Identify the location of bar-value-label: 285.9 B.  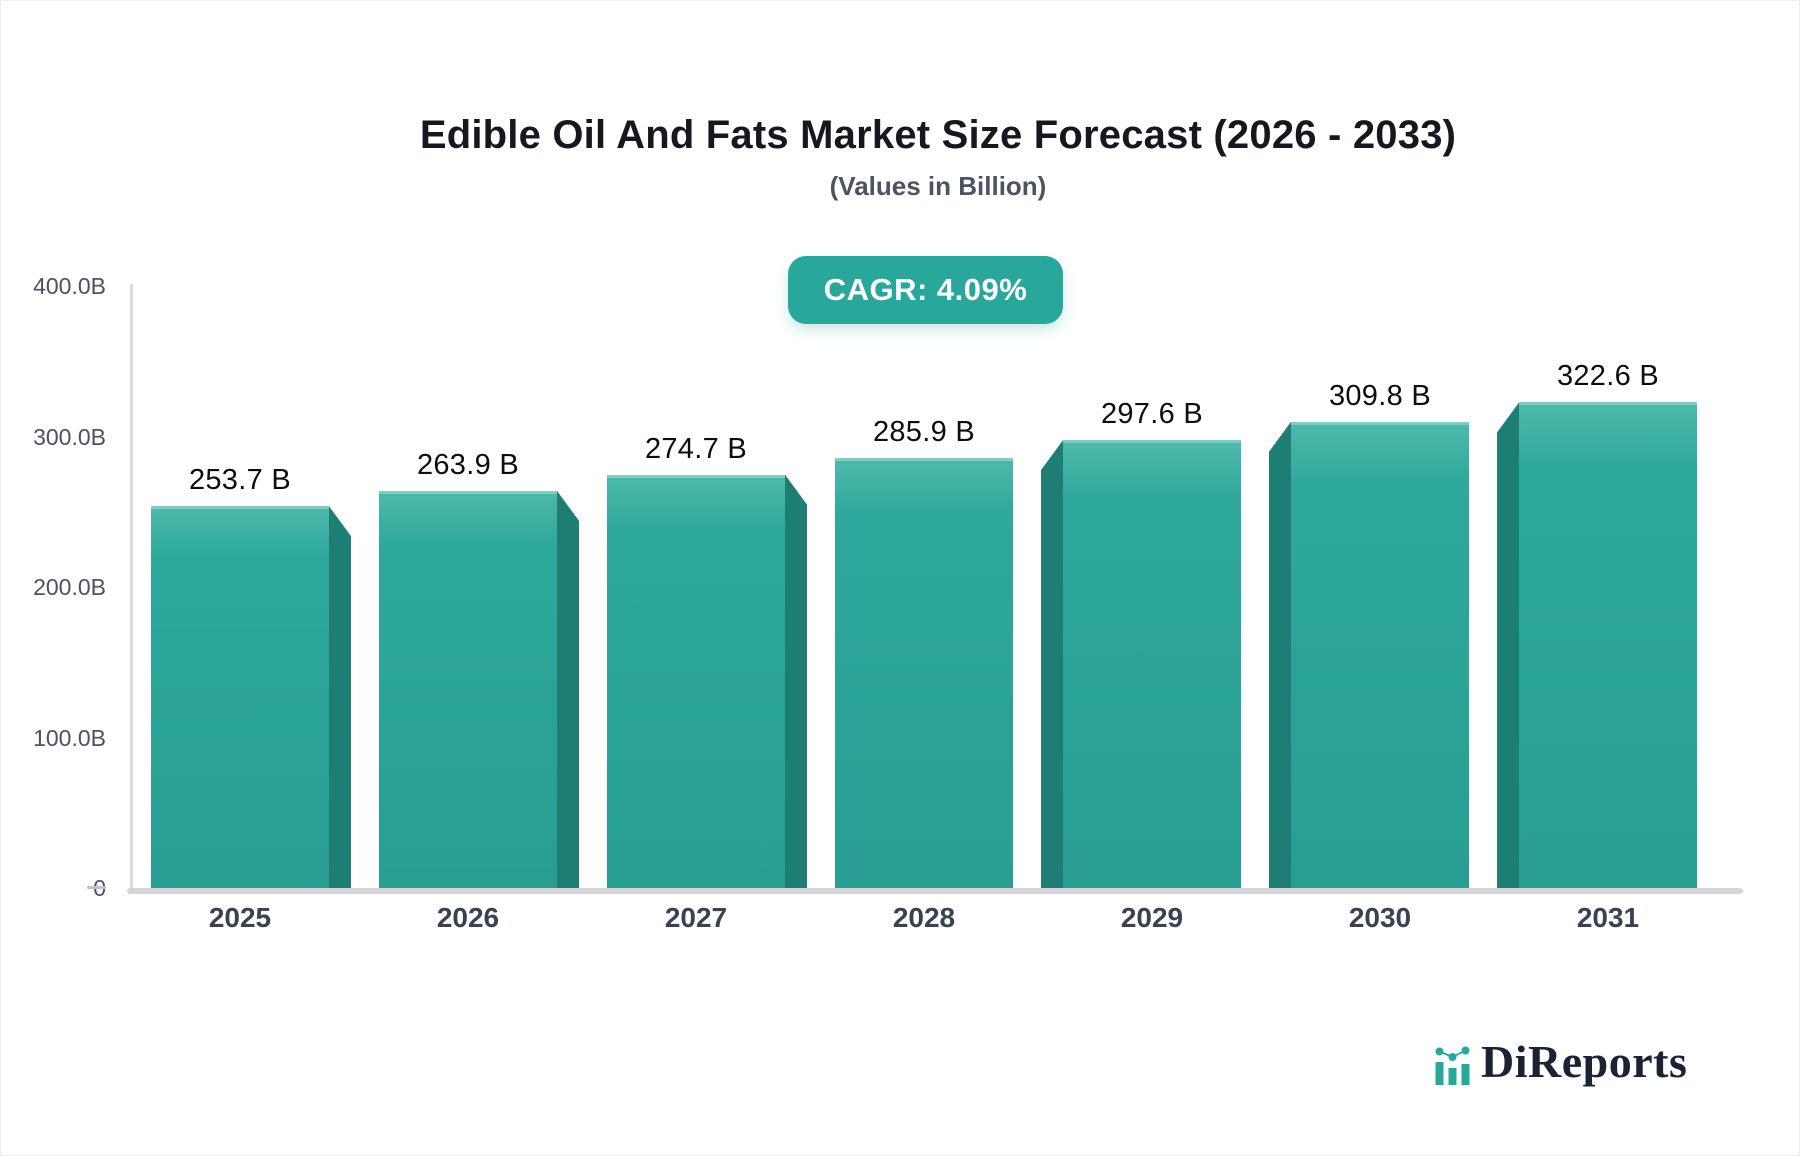
(924, 431).